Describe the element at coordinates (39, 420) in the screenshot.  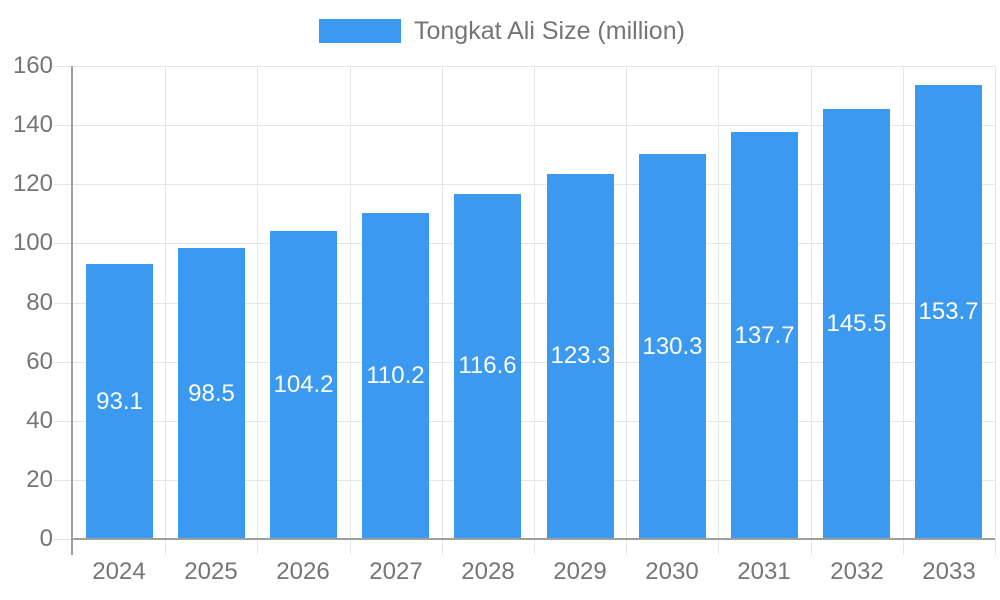
I see `y-axis-tick-label: 40` at that location.